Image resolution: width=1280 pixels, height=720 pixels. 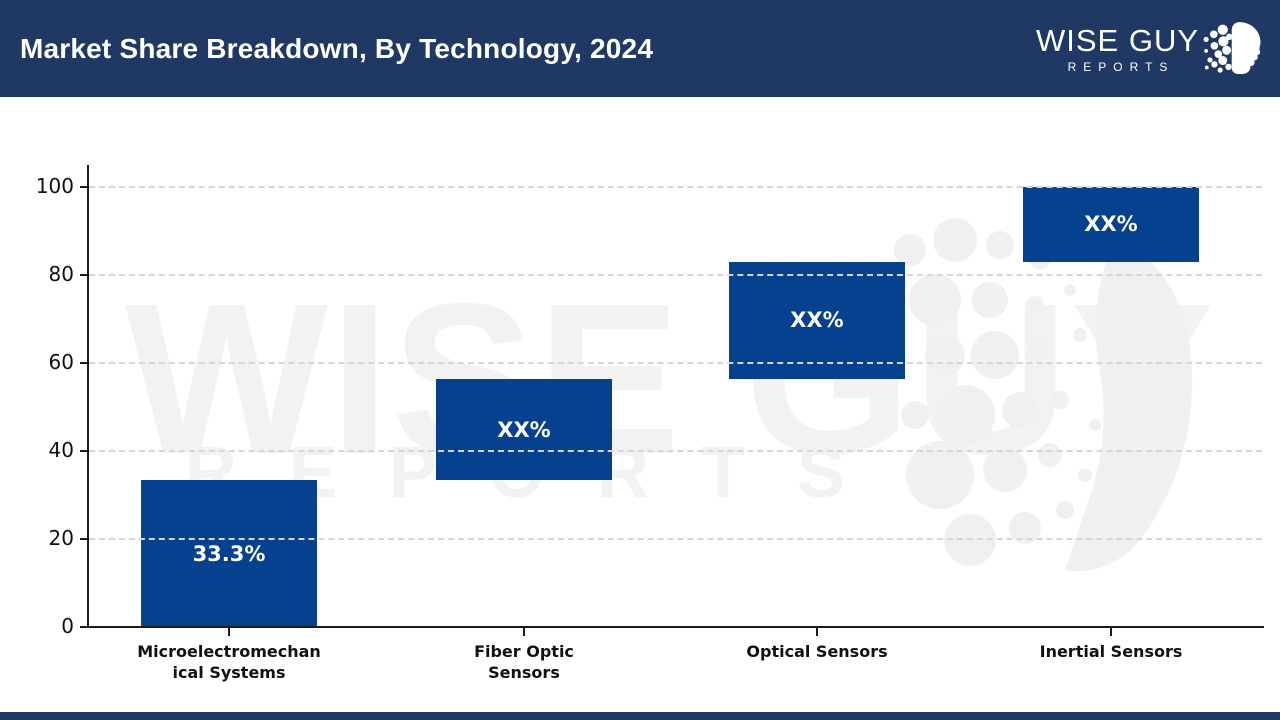 I want to click on gridline-y60, so click(x=675, y=363).